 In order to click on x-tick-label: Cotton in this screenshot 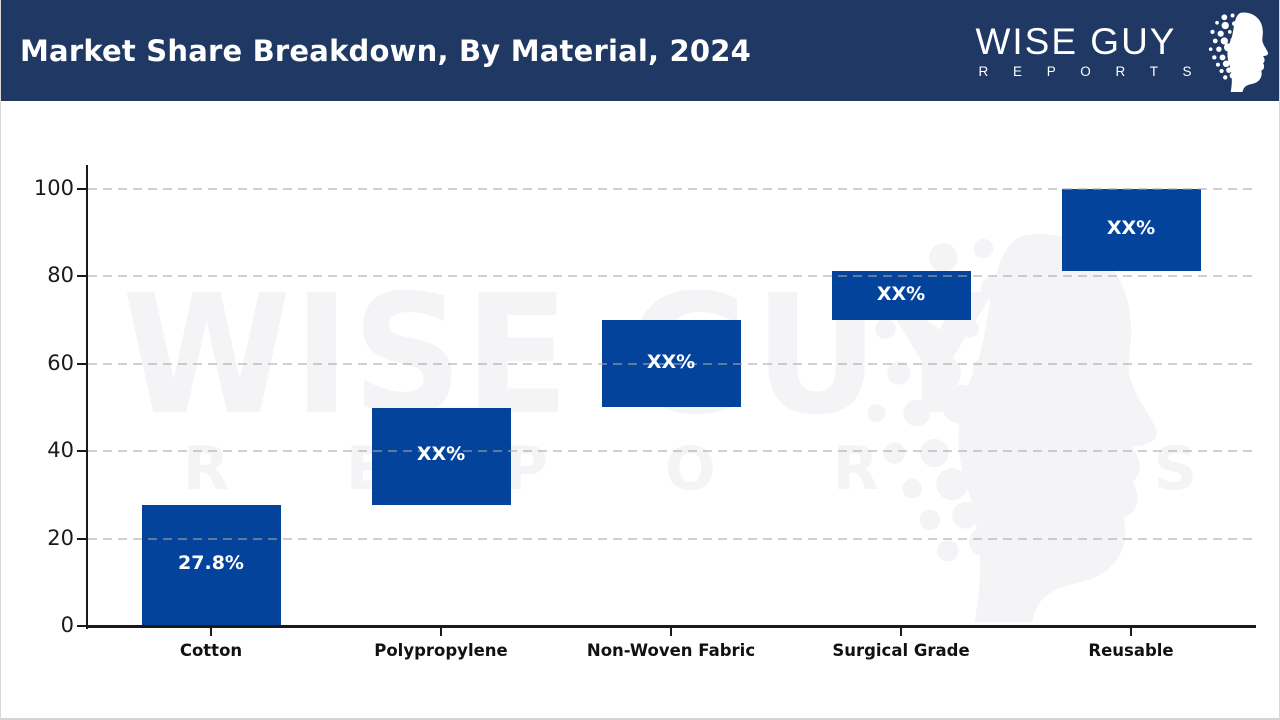, I will do `click(211, 650)`.